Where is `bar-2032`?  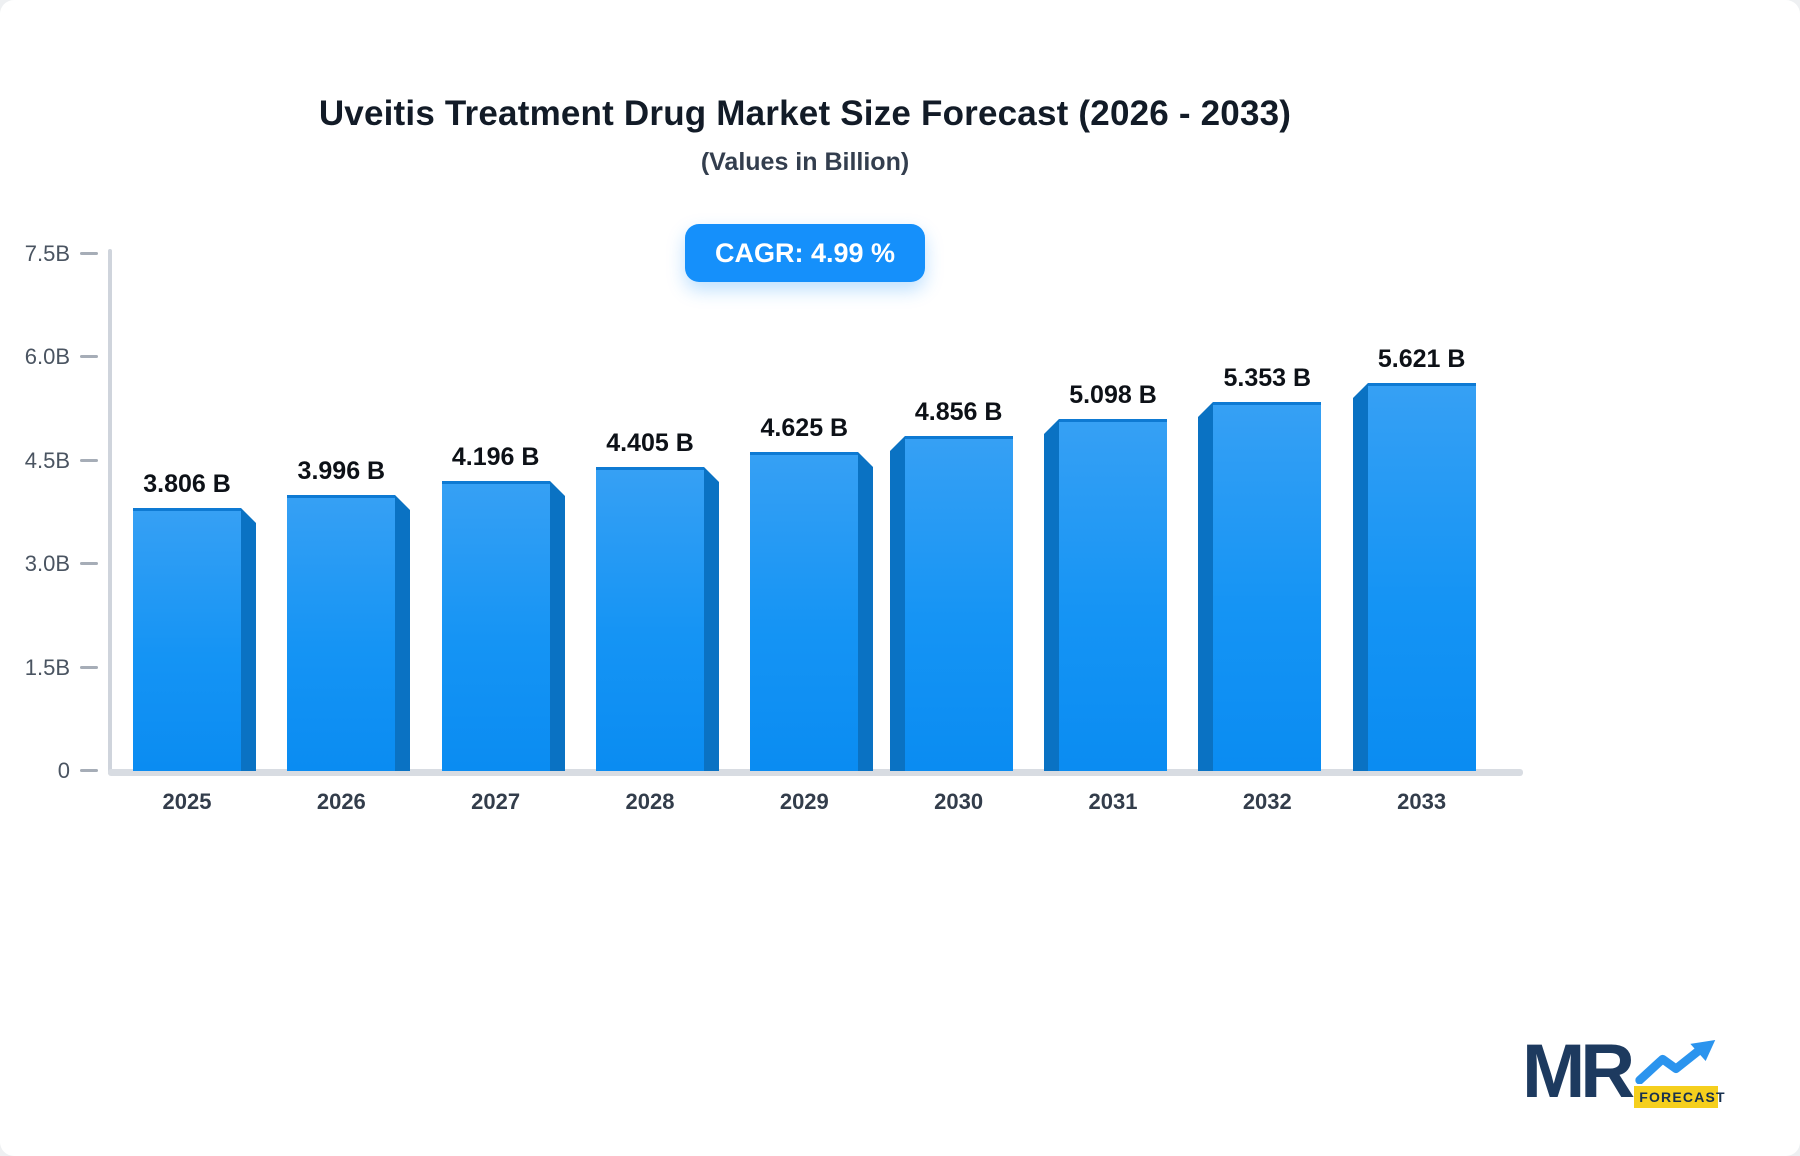 bar-2032 is located at coordinates (1267, 586).